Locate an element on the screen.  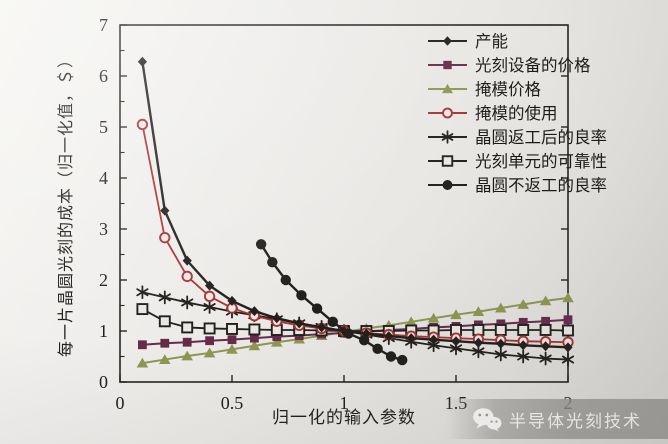
x-tick-label: 0.5 is located at coordinates (232, 403).